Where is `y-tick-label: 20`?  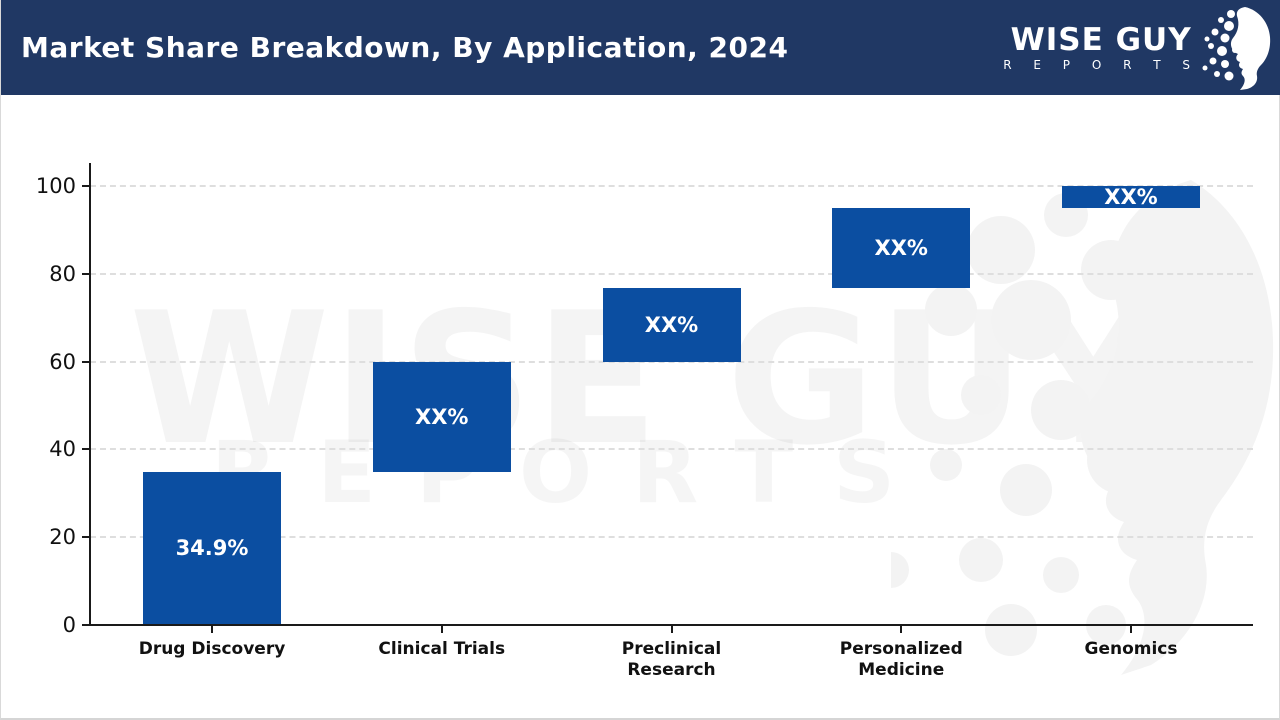
y-tick-label: 20 is located at coordinates (62, 537).